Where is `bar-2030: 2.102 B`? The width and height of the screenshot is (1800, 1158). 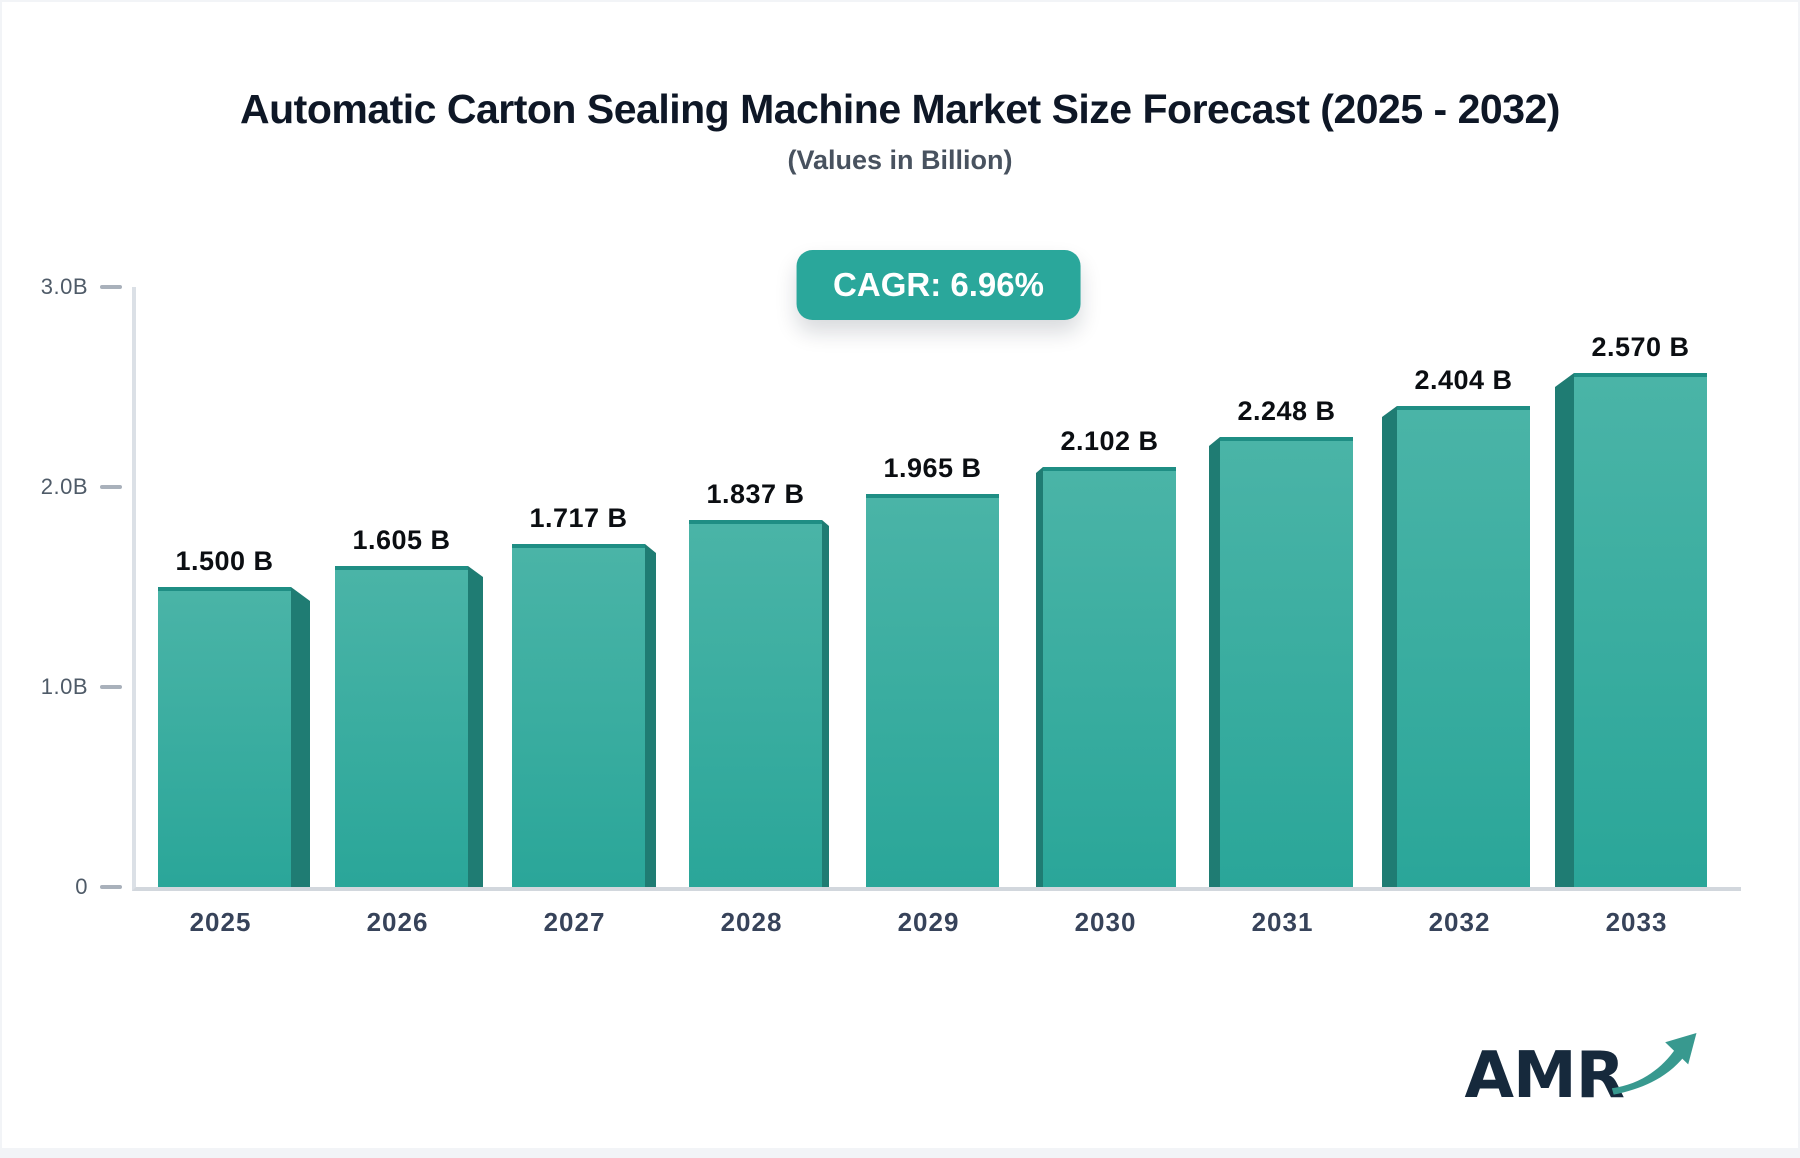 bar-2030: 2.102 B is located at coordinates (1106, 656).